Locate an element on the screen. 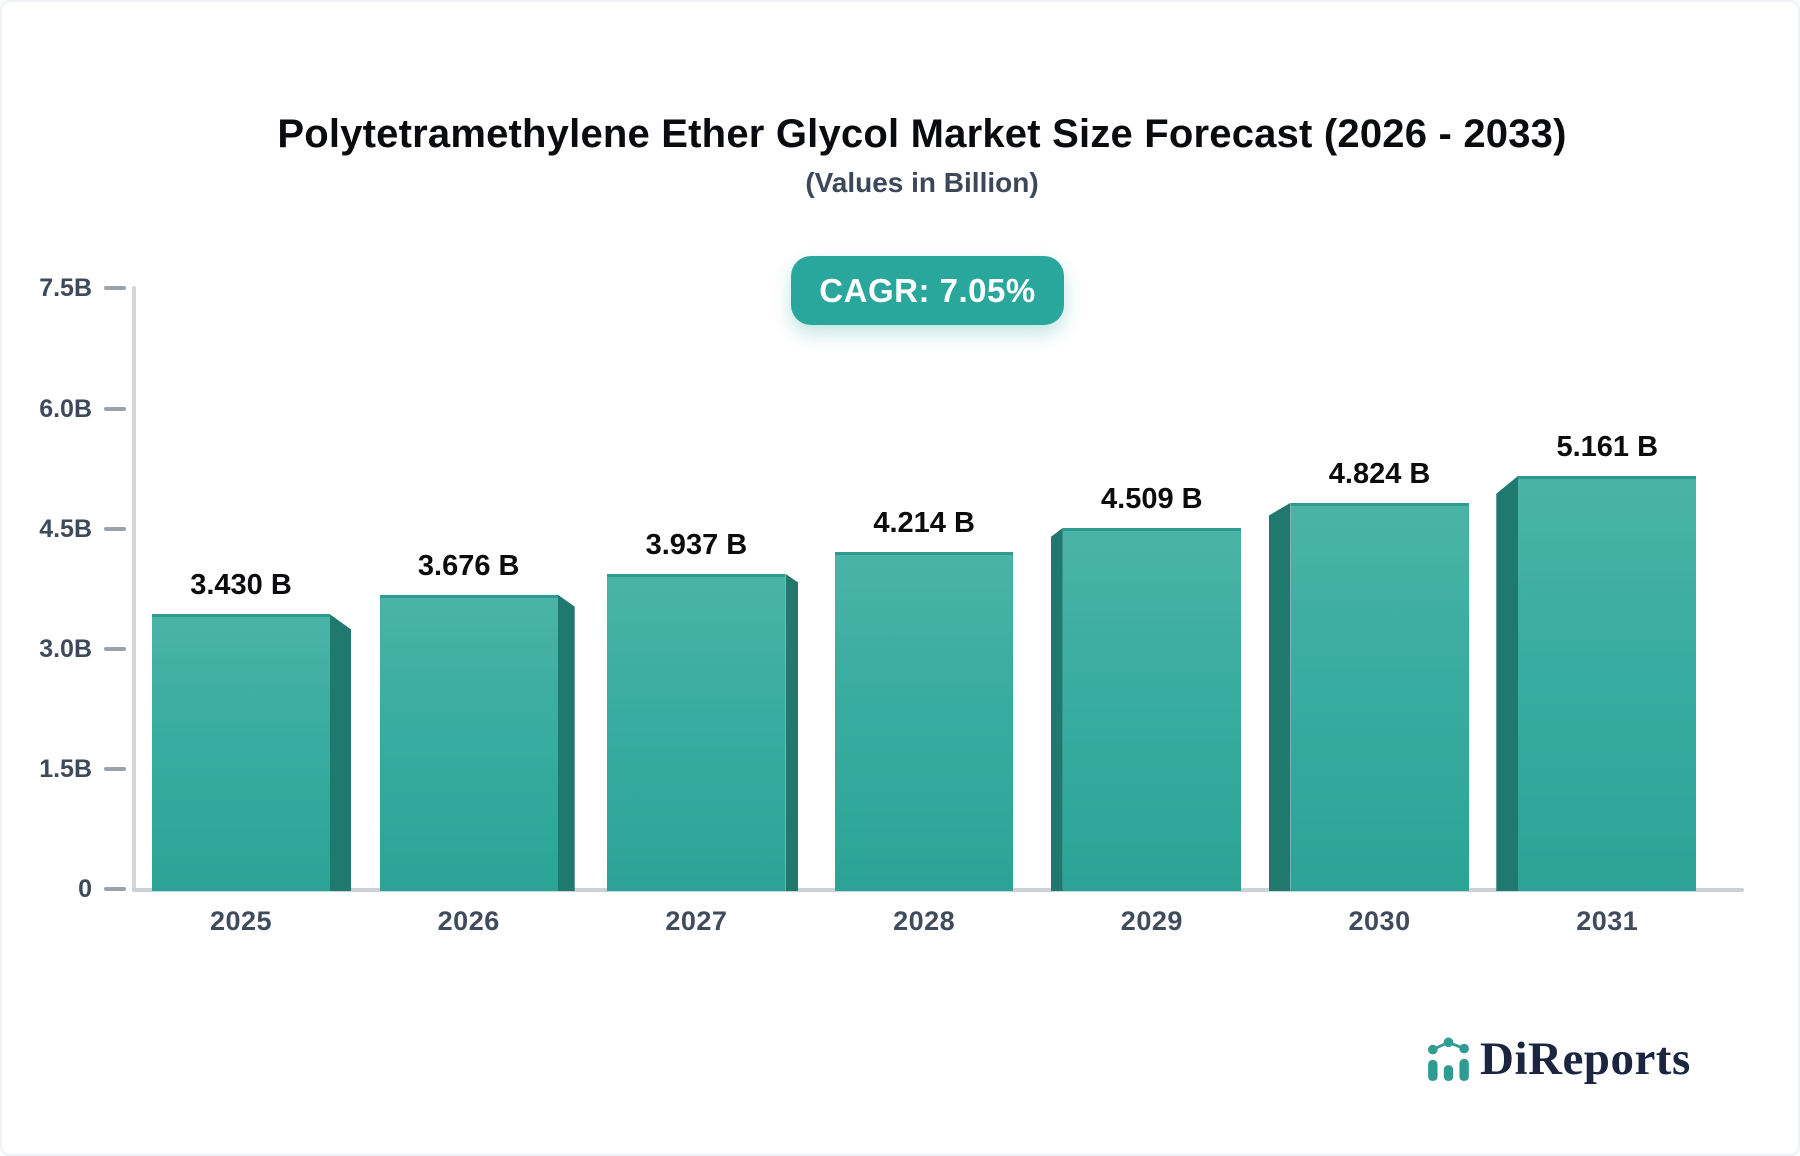  bar-value-label: 4.824 B is located at coordinates (1379, 473).